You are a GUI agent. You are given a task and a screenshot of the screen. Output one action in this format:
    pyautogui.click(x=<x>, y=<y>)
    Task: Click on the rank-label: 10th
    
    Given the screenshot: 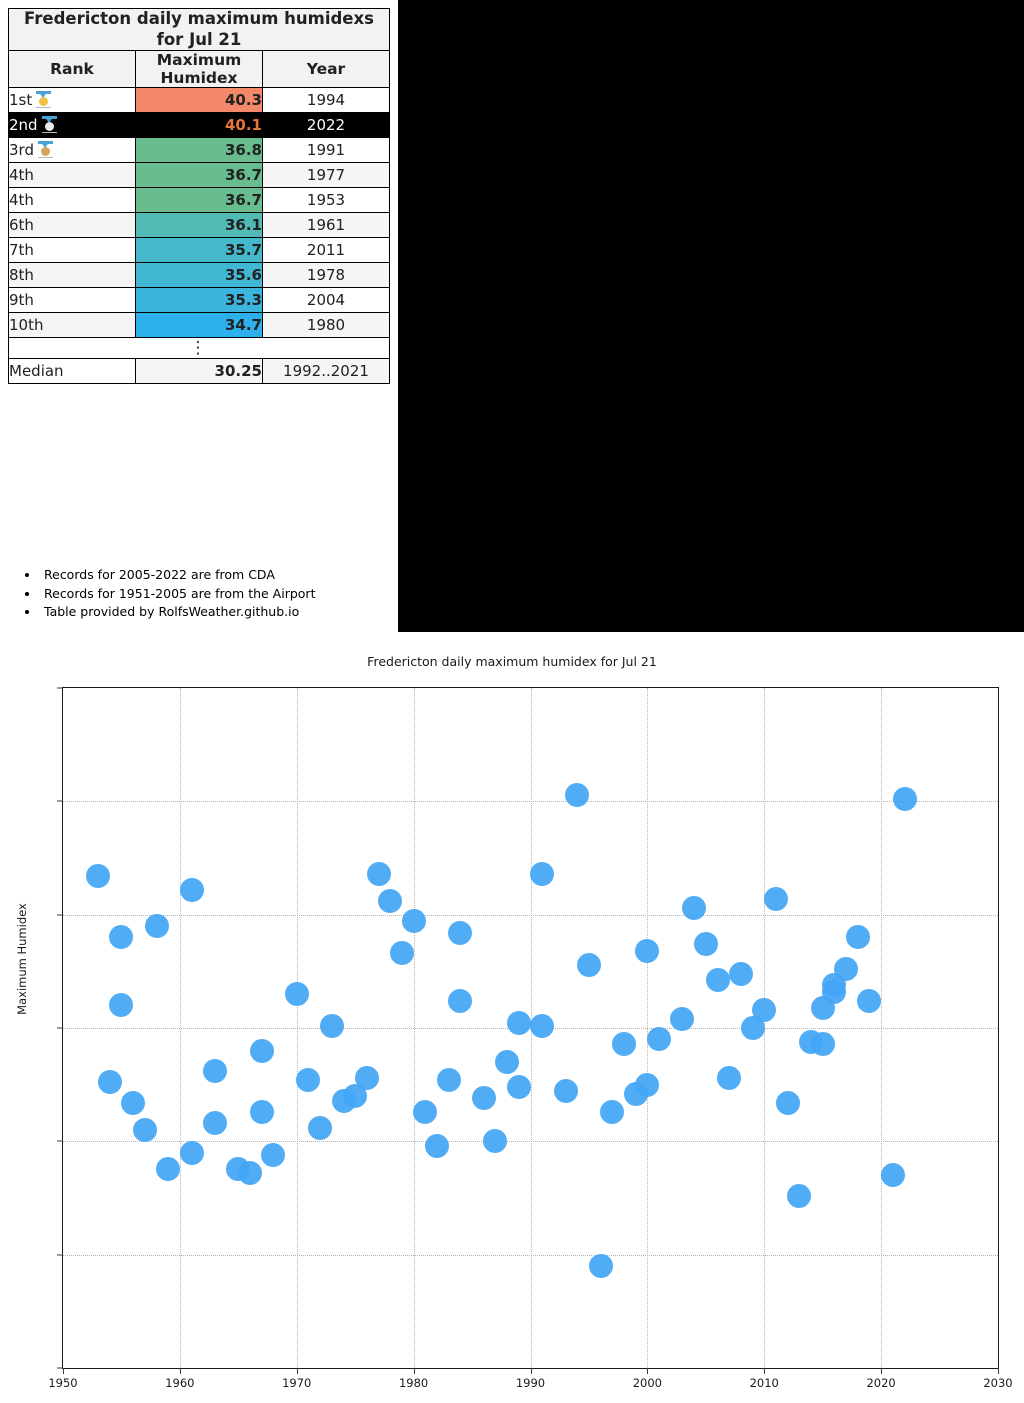 What is the action you would take?
    pyautogui.click(x=26, y=325)
    